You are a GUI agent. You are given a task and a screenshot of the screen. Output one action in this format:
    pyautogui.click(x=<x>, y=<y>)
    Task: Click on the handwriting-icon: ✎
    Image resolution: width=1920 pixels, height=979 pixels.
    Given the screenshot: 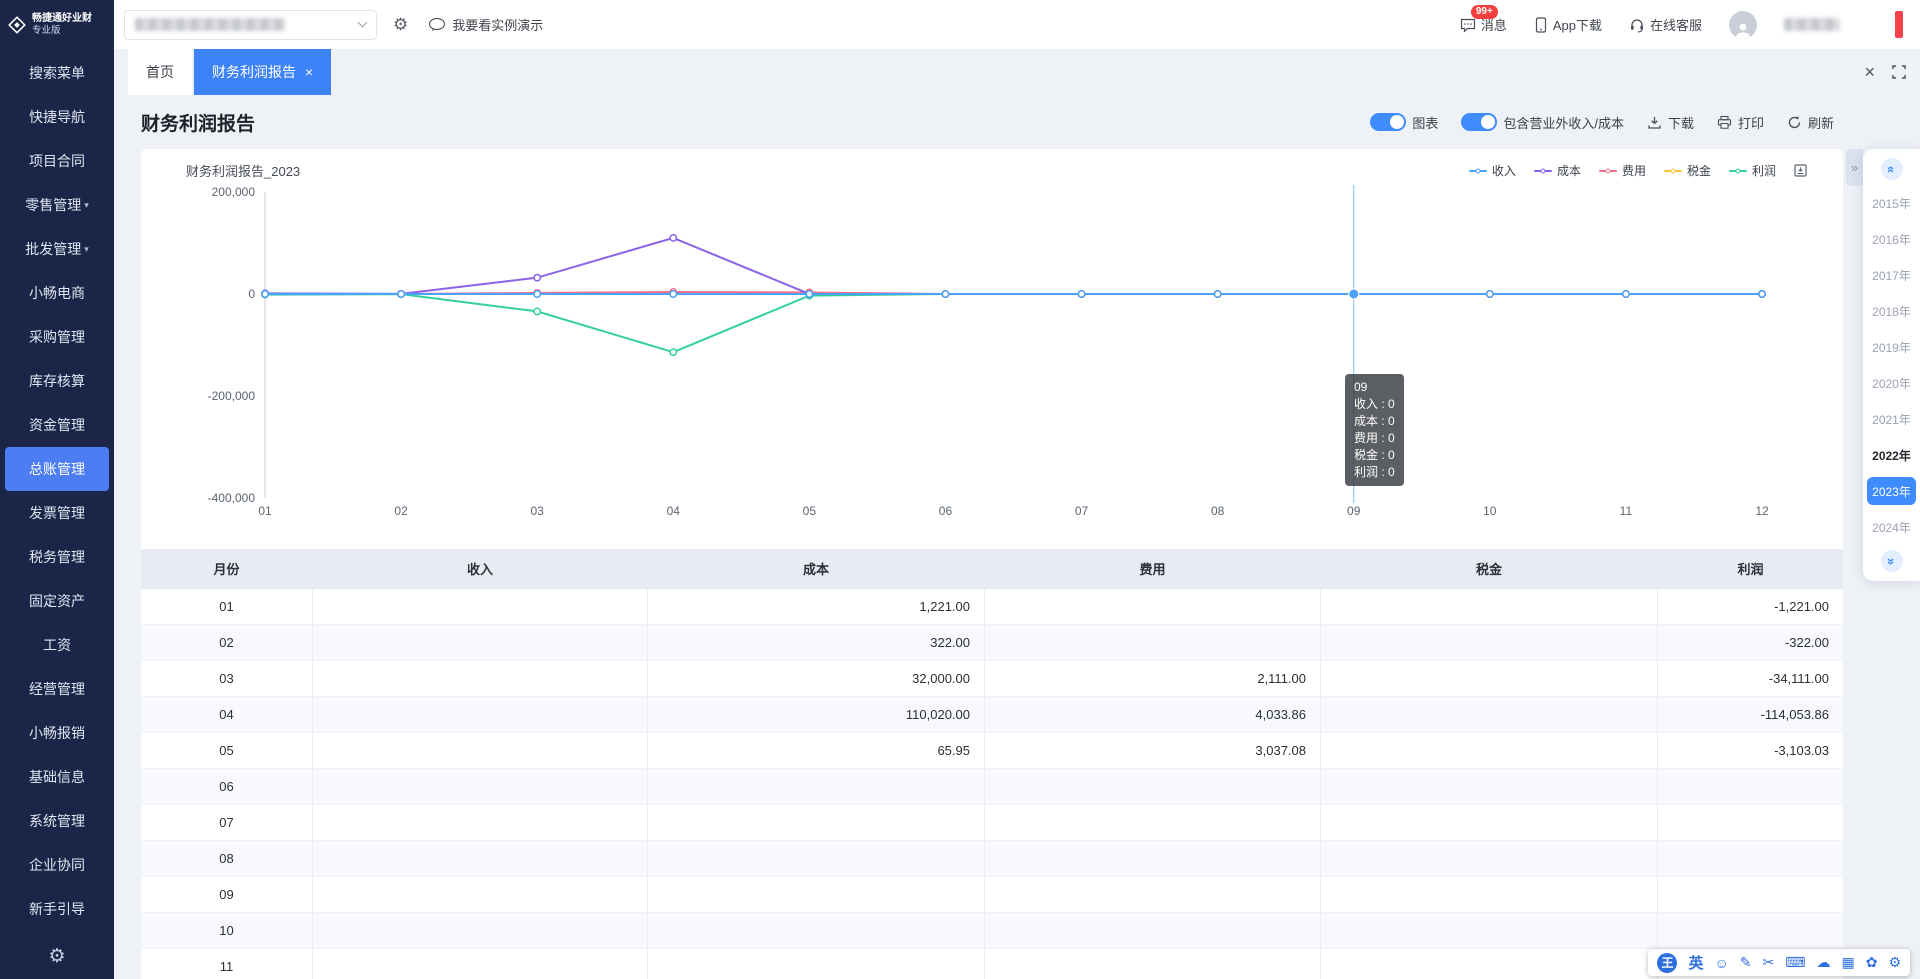 What is the action you would take?
    pyautogui.click(x=1745, y=962)
    